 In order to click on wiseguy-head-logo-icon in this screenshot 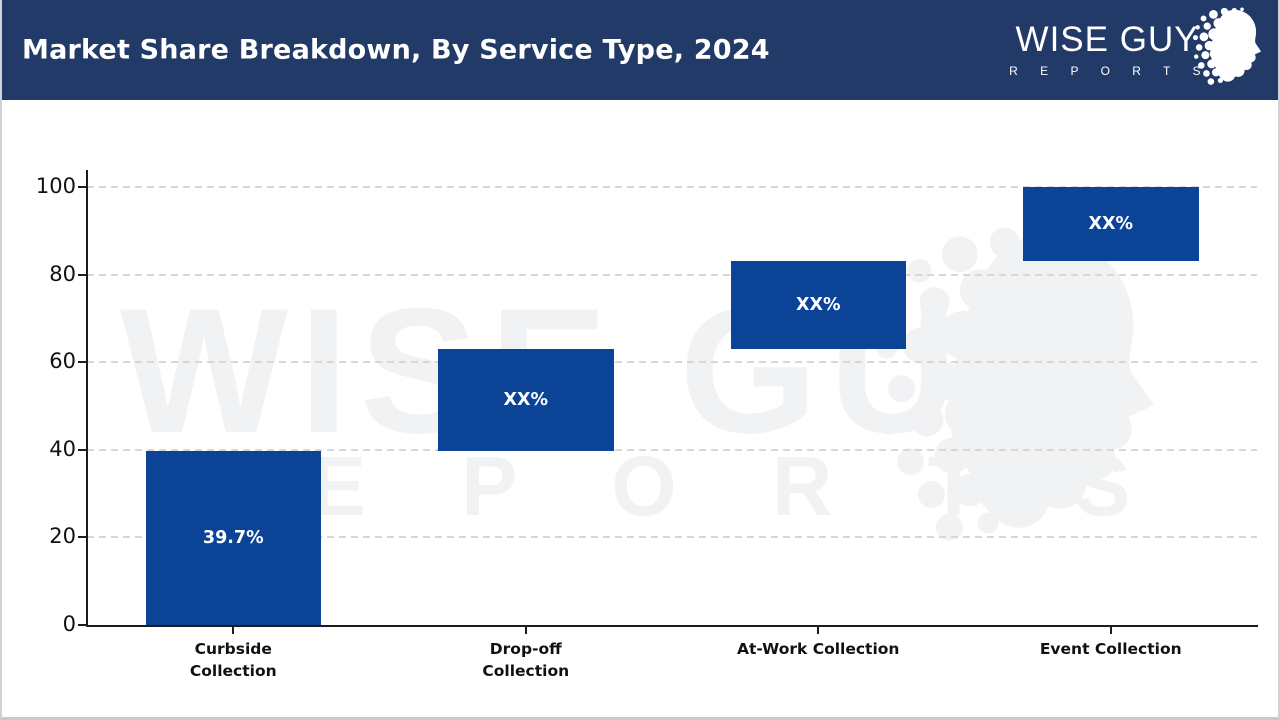, I will do `click(1227, 46)`.